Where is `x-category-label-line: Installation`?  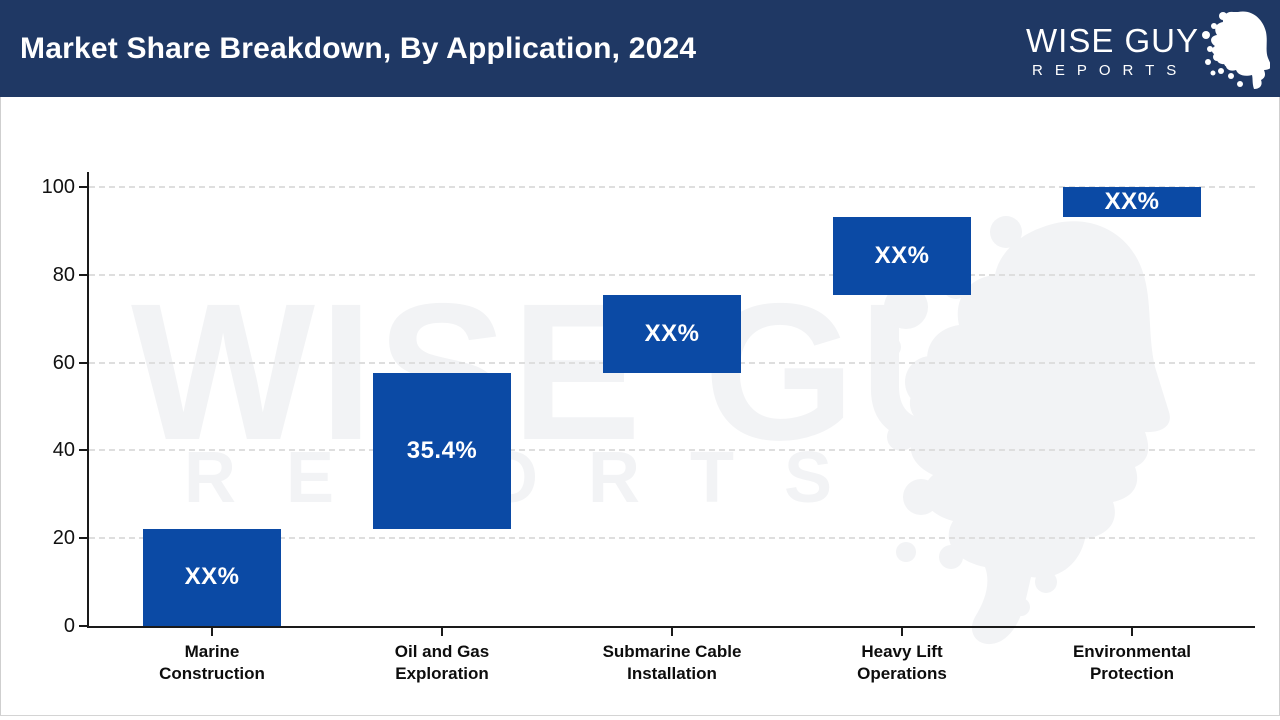
x-category-label-line: Installation is located at coordinates (672, 673).